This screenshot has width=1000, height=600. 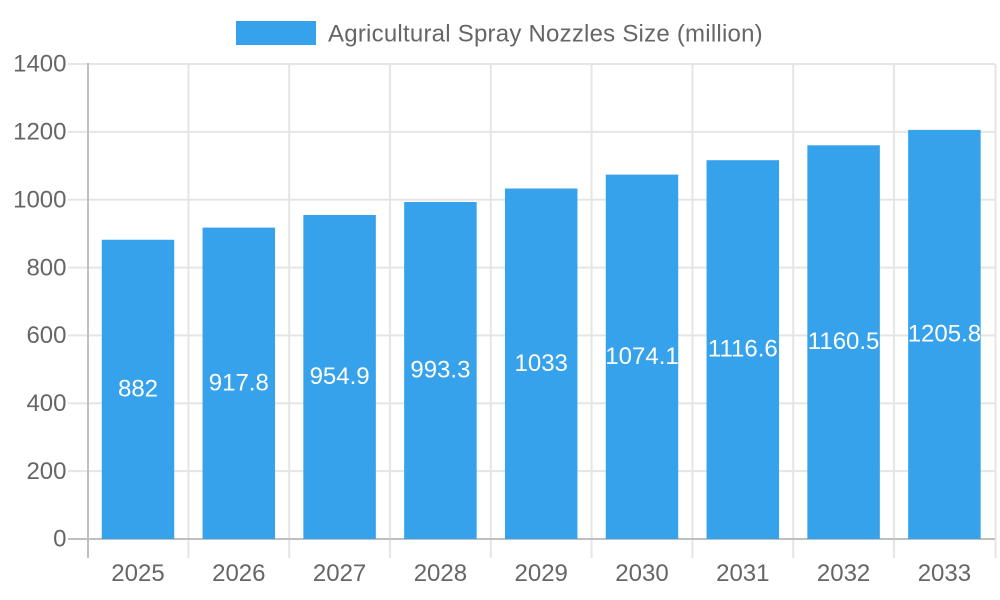 What do you see at coordinates (39, 64) in the screenshot?
I see `svg-text: 1400` at bounding box center [39, 64].